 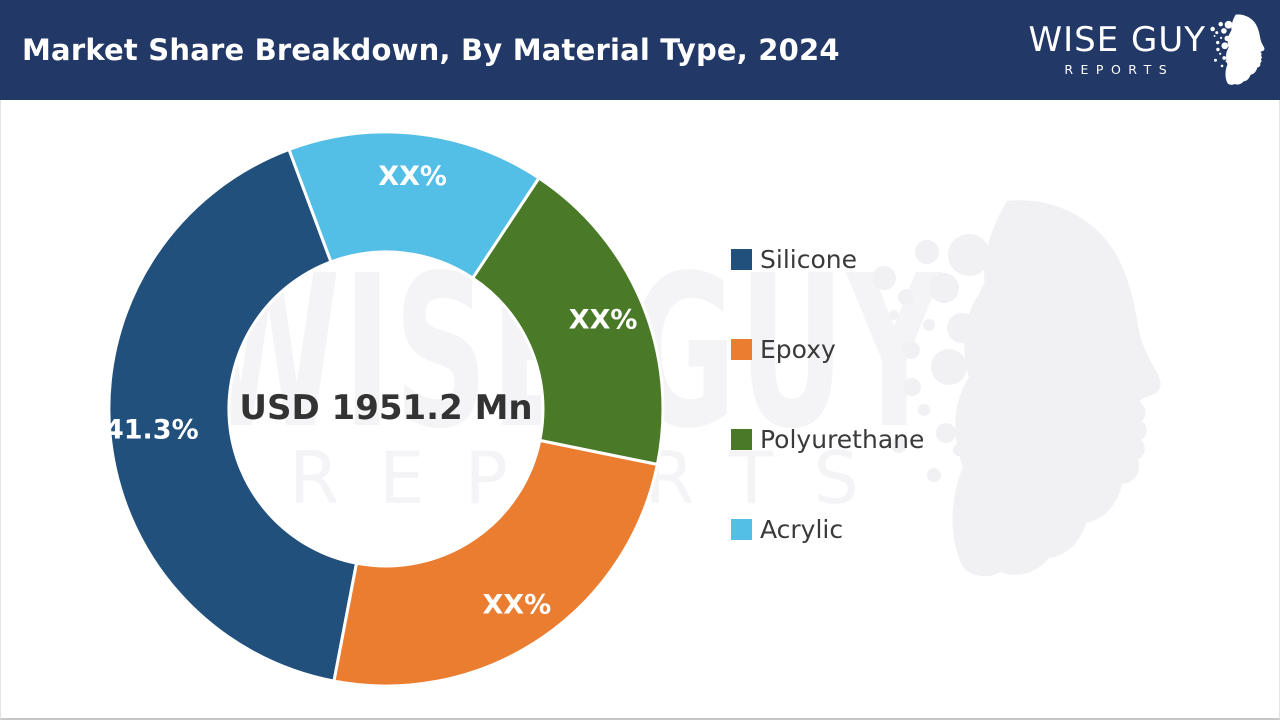 I want to click on legend-label: Silicone, so click(x=808, y=259).